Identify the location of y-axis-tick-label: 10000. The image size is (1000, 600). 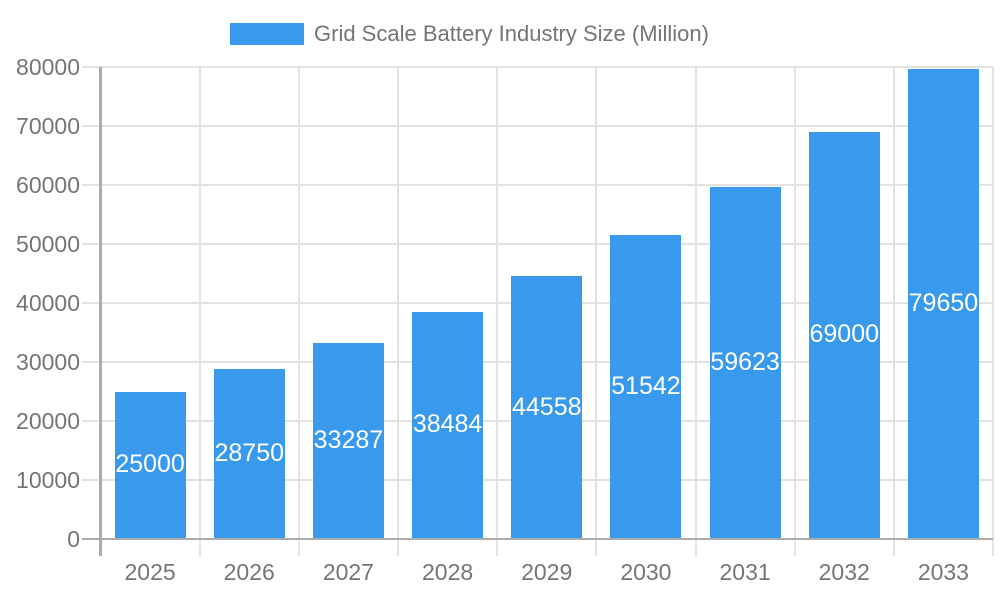
(48, 480).